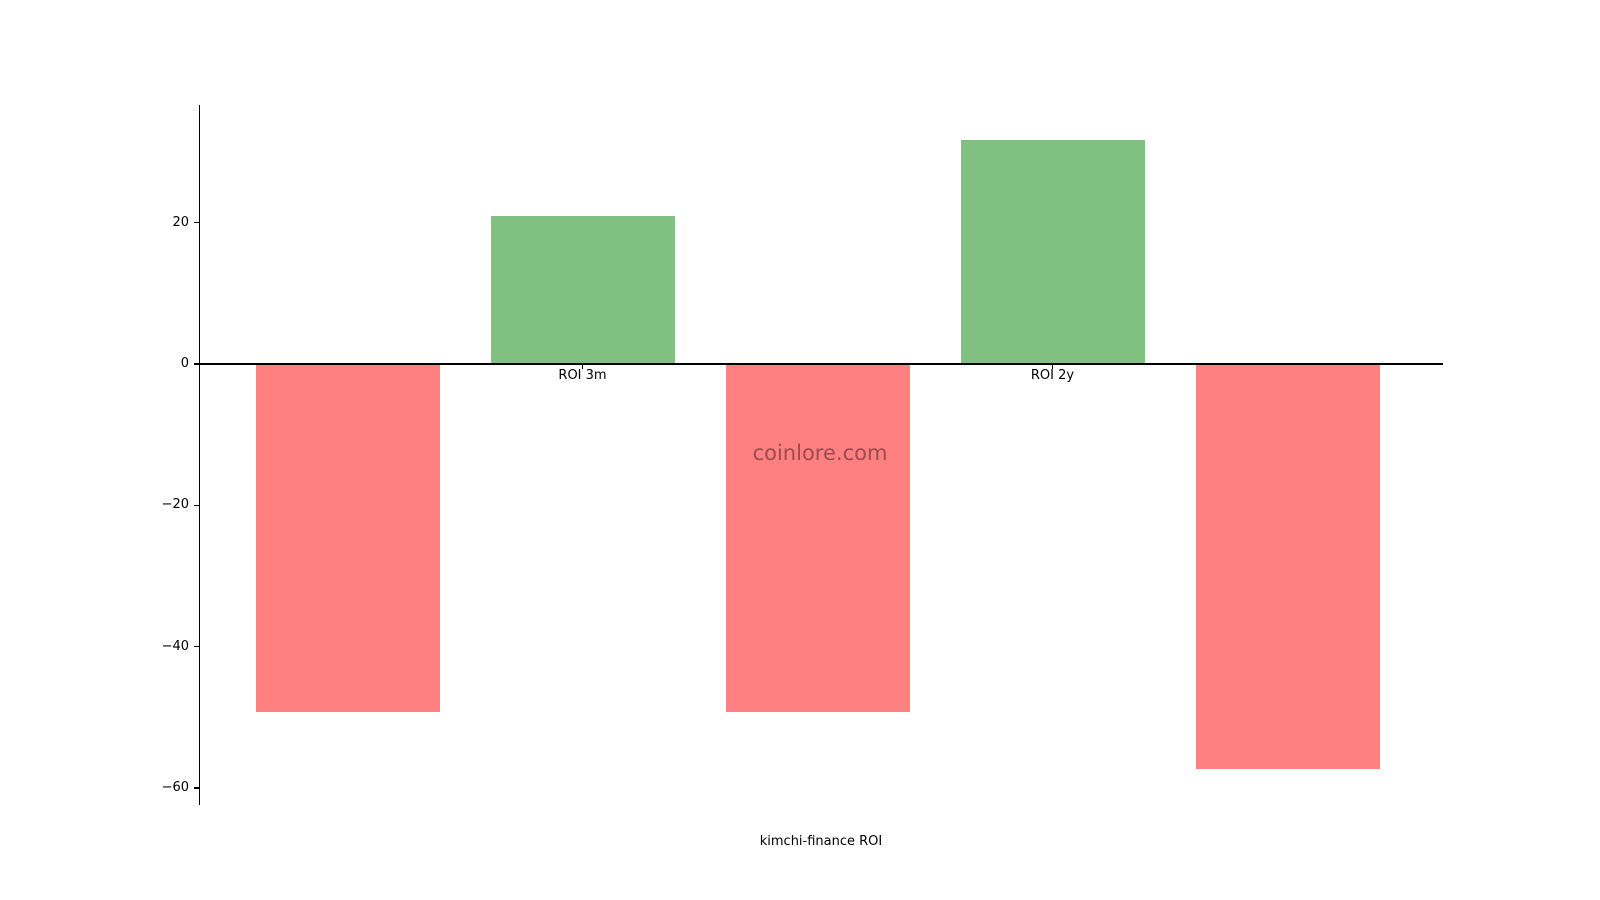 Image resolution: width=1600 pixels, height=900 pixels. I want to click on x-tick-label: ROI 2y, so click(1052, 375).